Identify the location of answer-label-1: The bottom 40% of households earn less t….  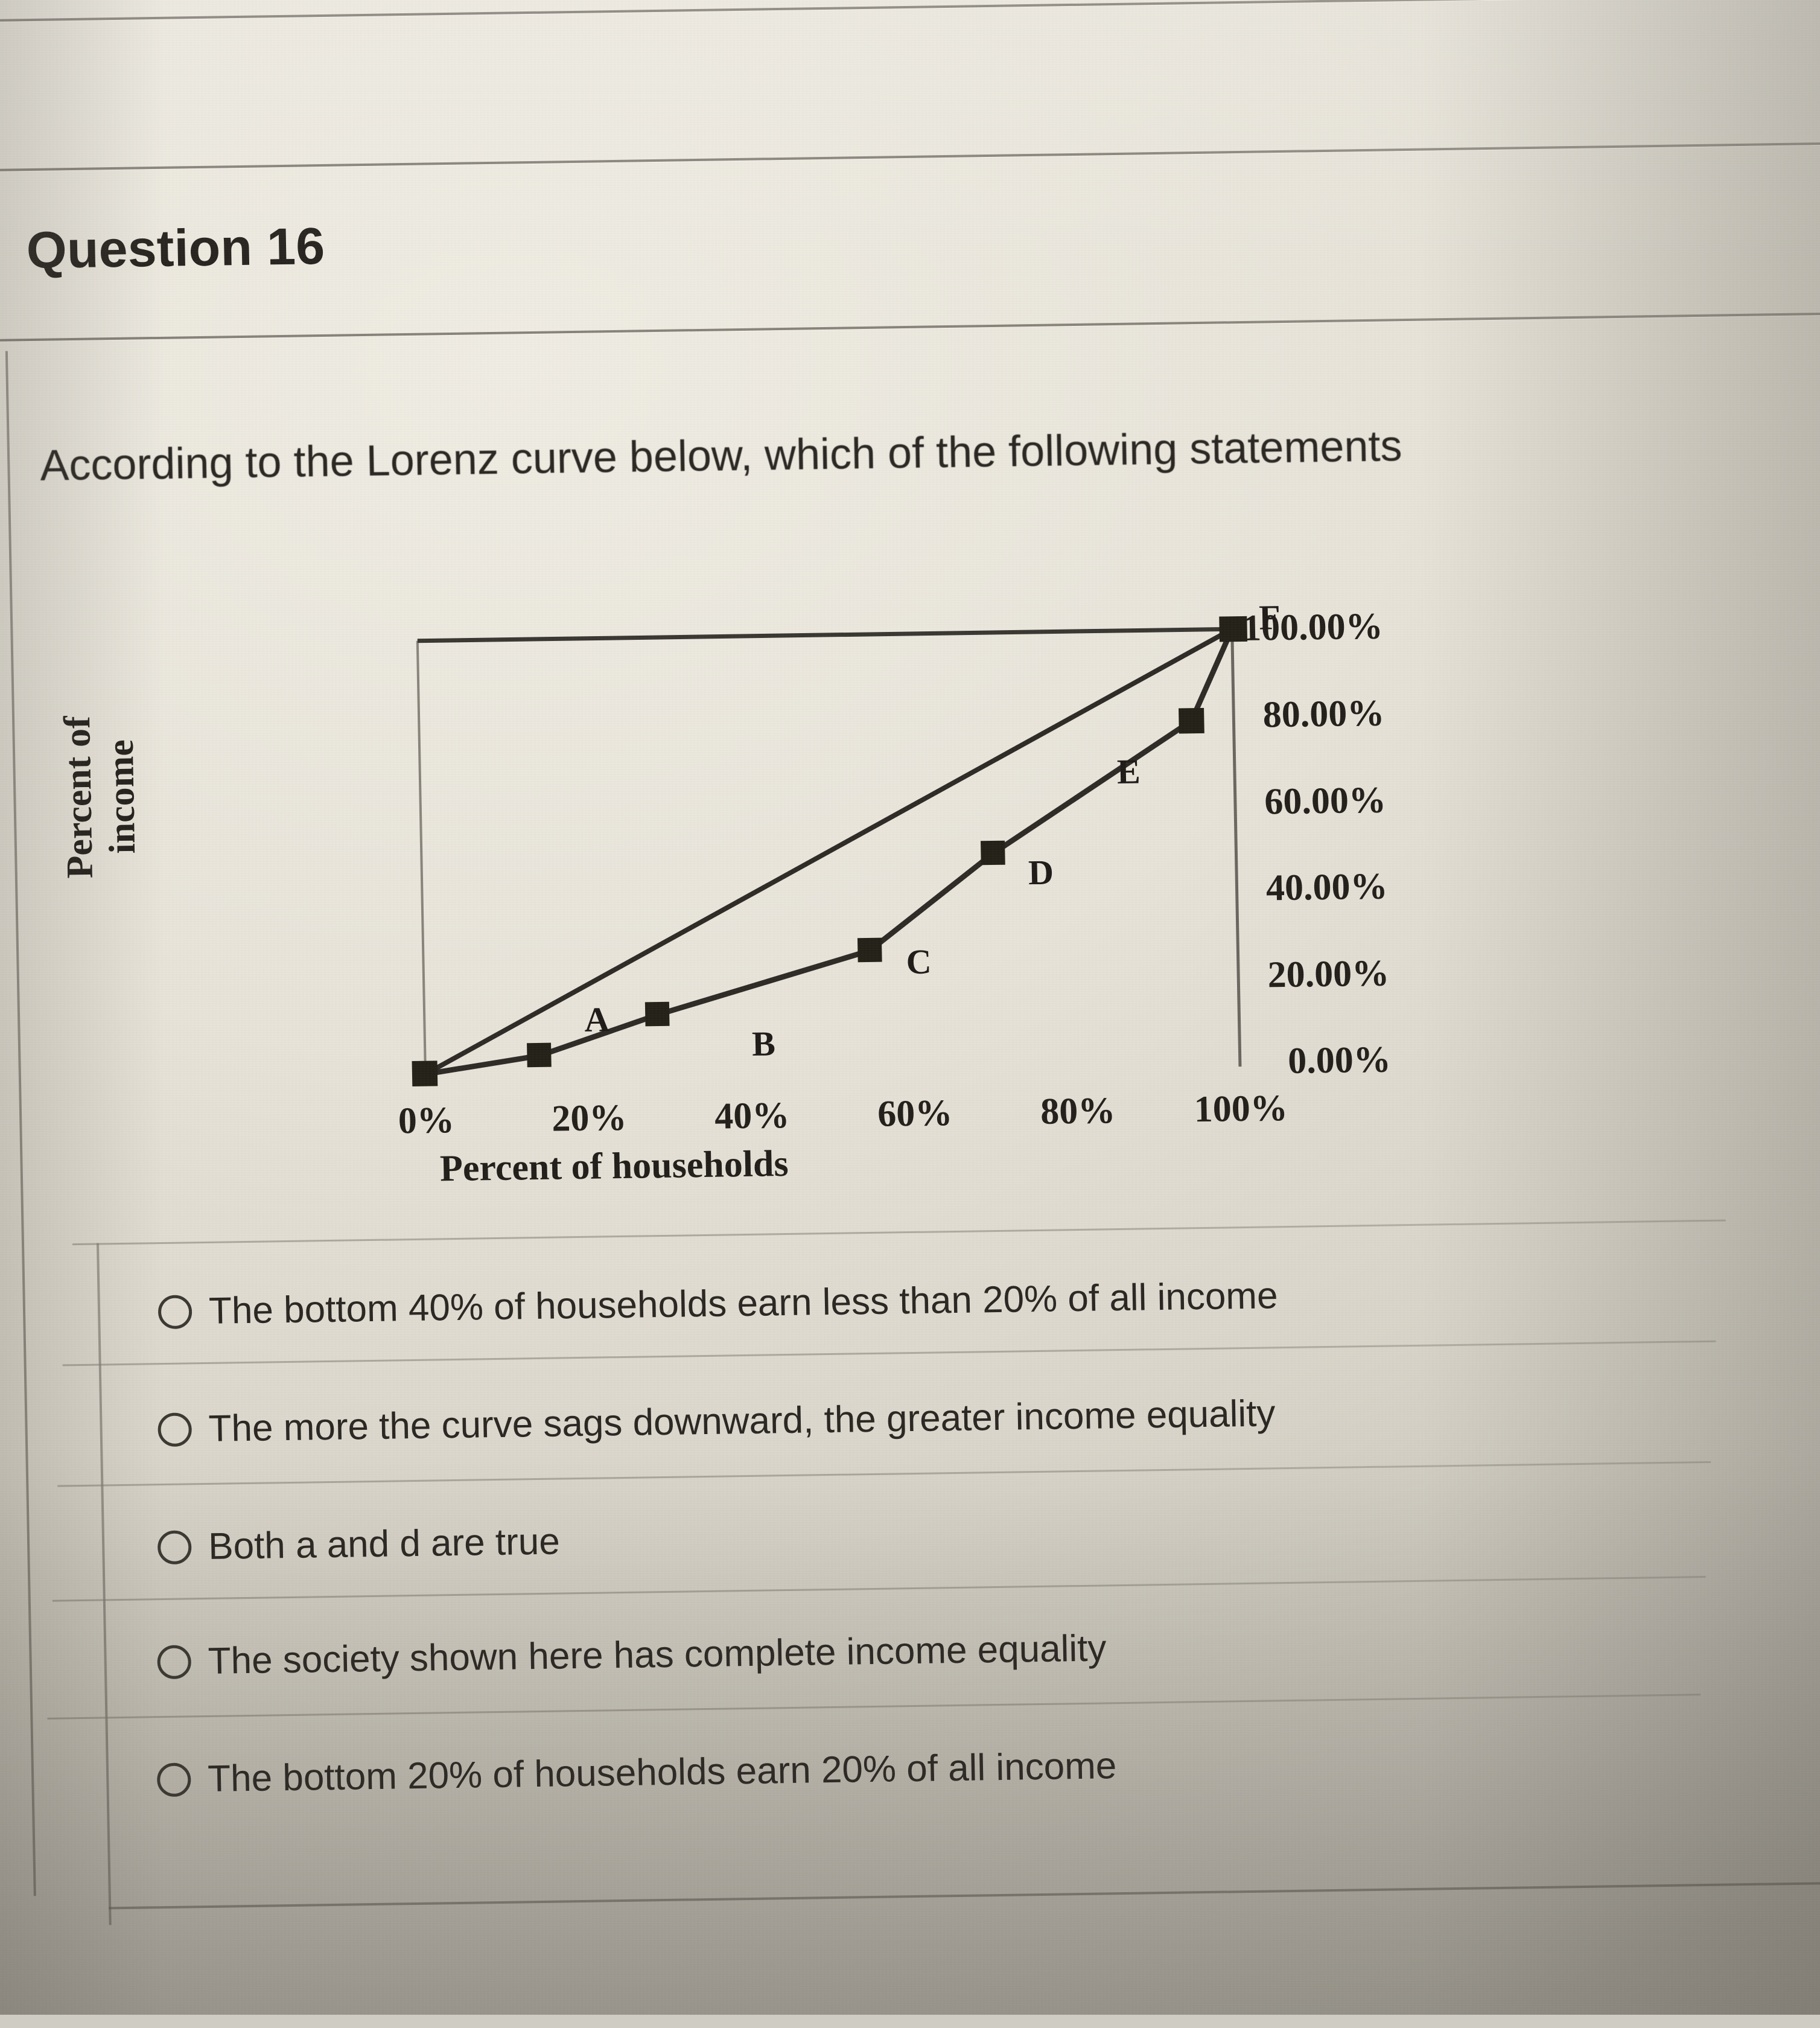
(743, 1303).